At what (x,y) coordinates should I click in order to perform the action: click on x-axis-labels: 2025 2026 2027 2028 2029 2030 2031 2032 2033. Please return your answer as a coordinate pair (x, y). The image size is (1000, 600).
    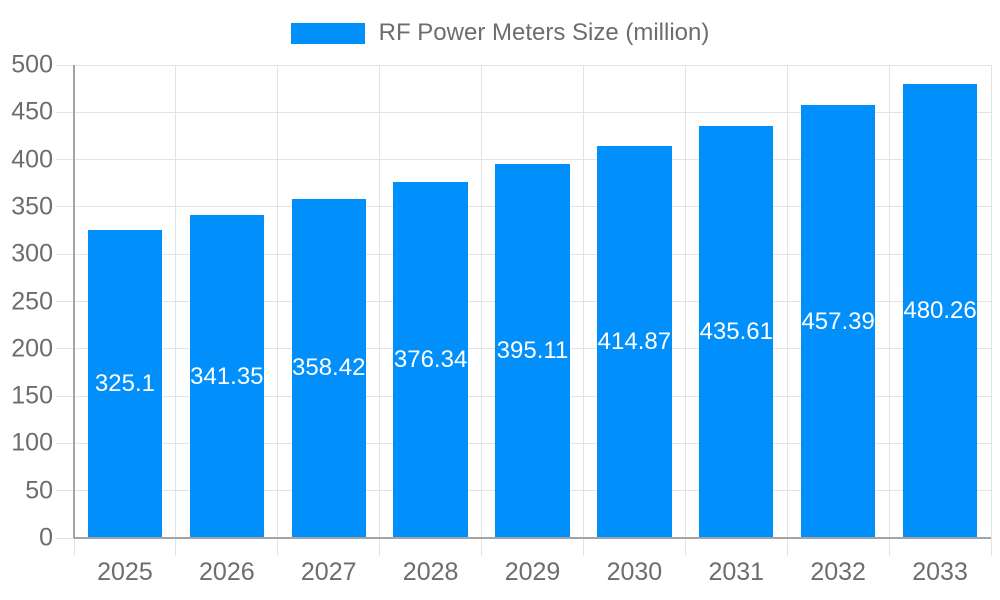
    Looking at the image, I should click on (532, 573).